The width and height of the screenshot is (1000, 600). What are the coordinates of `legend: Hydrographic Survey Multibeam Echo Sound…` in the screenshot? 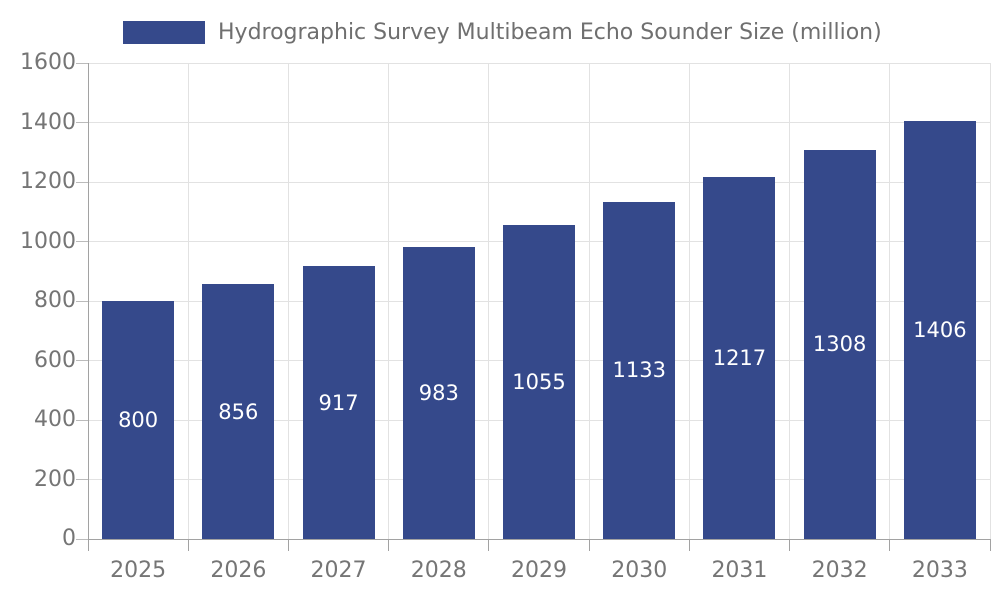 It's located at (502, 32).